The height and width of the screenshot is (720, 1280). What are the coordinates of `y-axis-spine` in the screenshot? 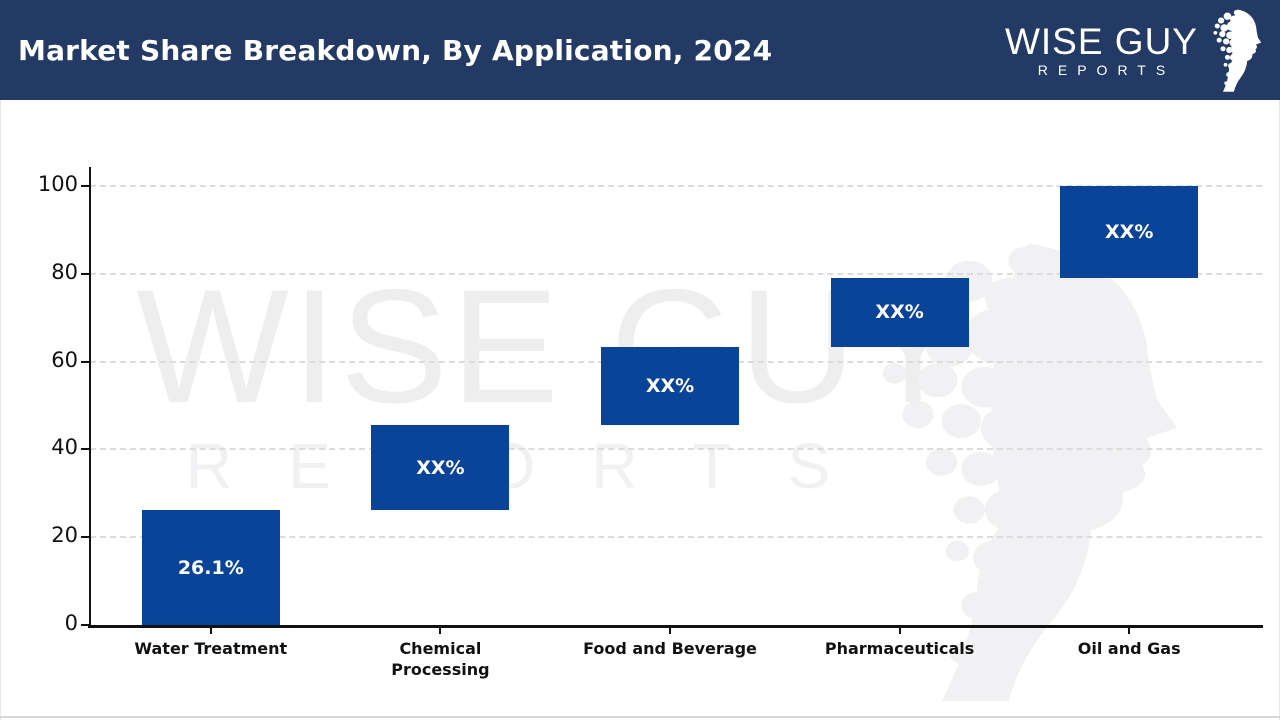 It's located at (90, 397).